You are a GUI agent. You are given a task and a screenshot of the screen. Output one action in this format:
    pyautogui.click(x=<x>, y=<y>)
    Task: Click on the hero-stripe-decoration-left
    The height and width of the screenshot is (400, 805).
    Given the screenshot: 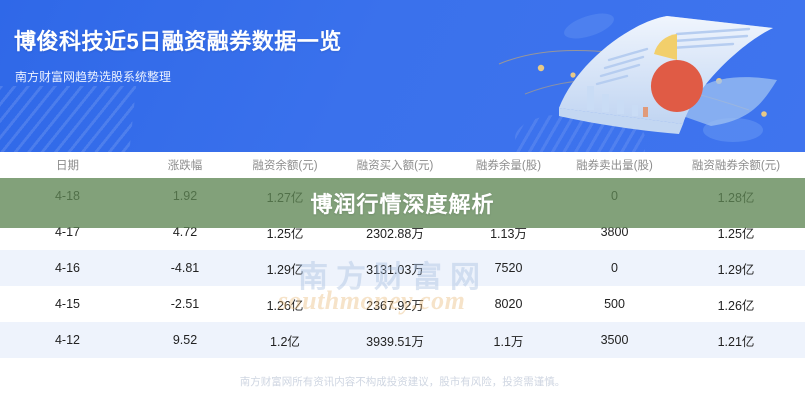 What is the action you would take?
    pyautogui.click(x=68, y=119)
    